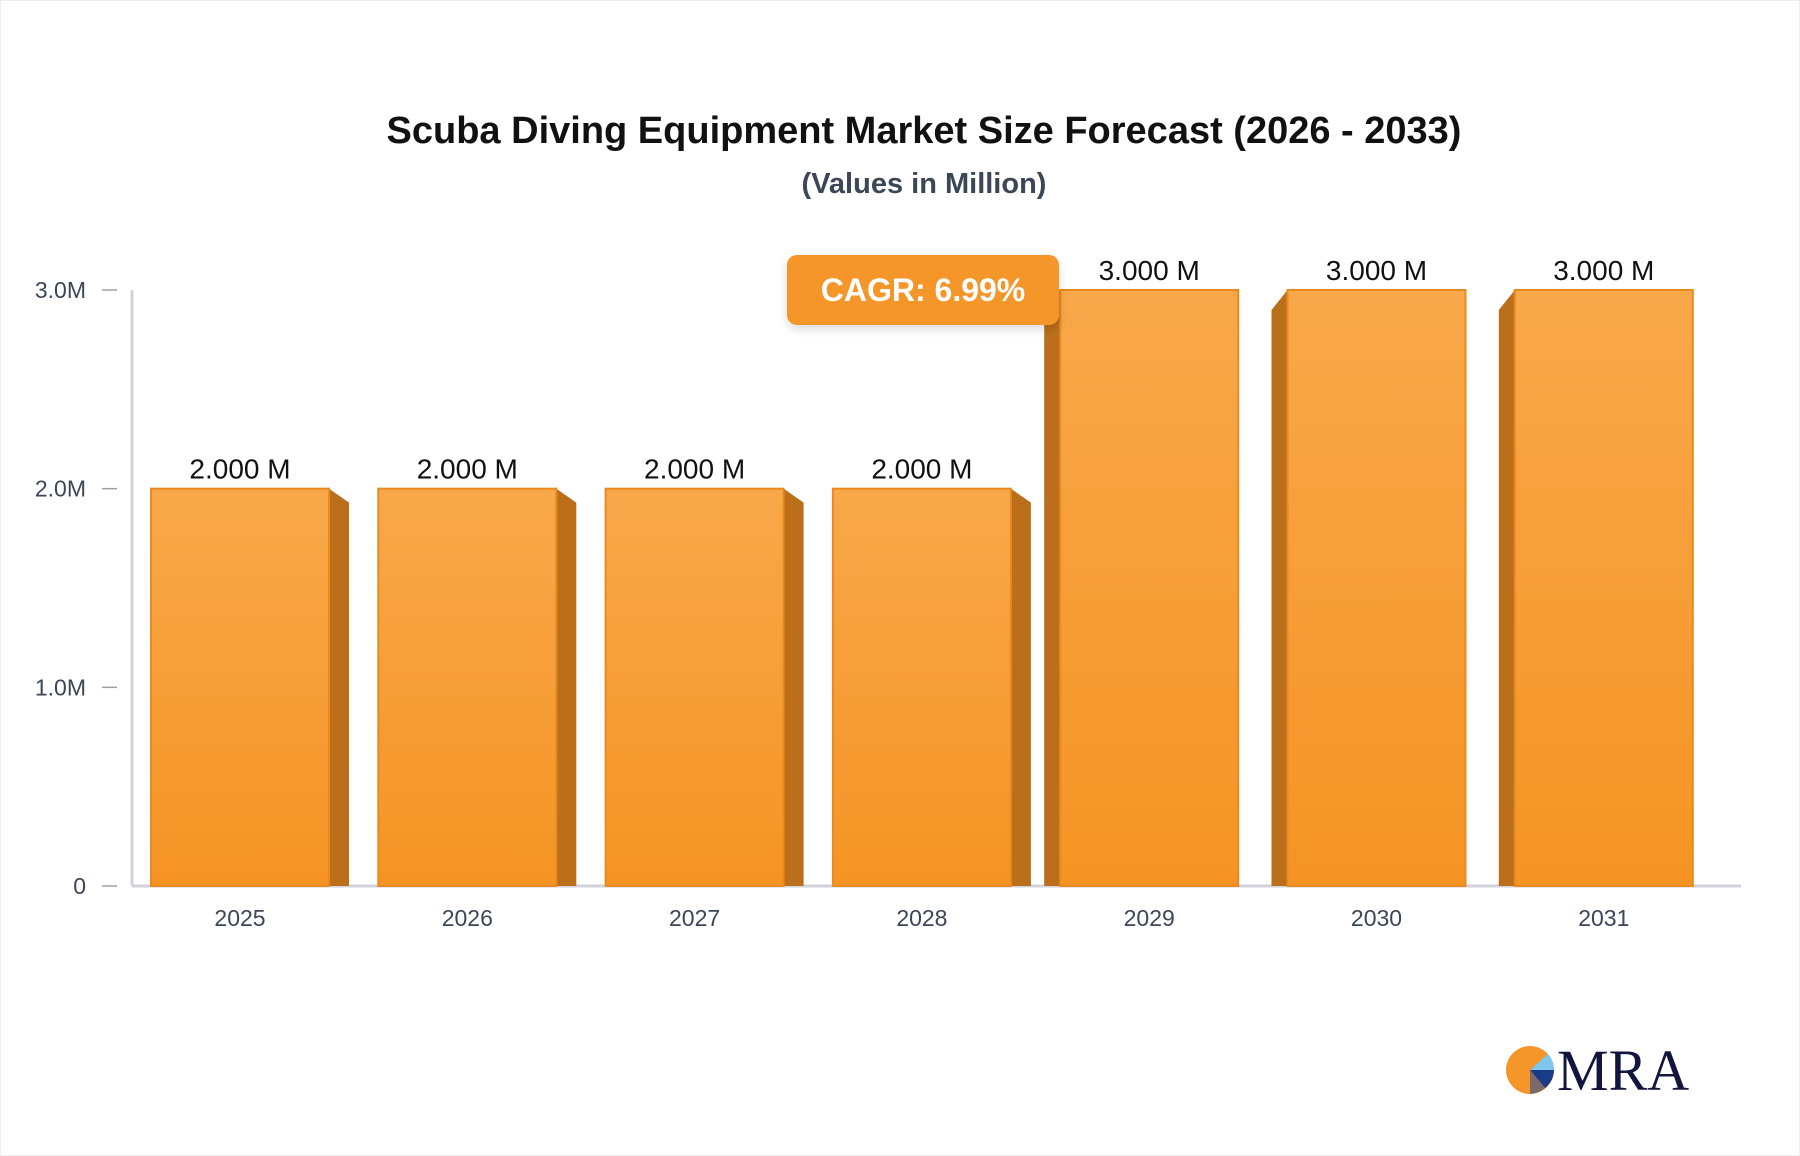 The image size is (1800, 1156). What do you see at coordinates (60, 489) in the screenshot?
I see `y-tick-label: 2.0M` at bounding box center [60, 489].